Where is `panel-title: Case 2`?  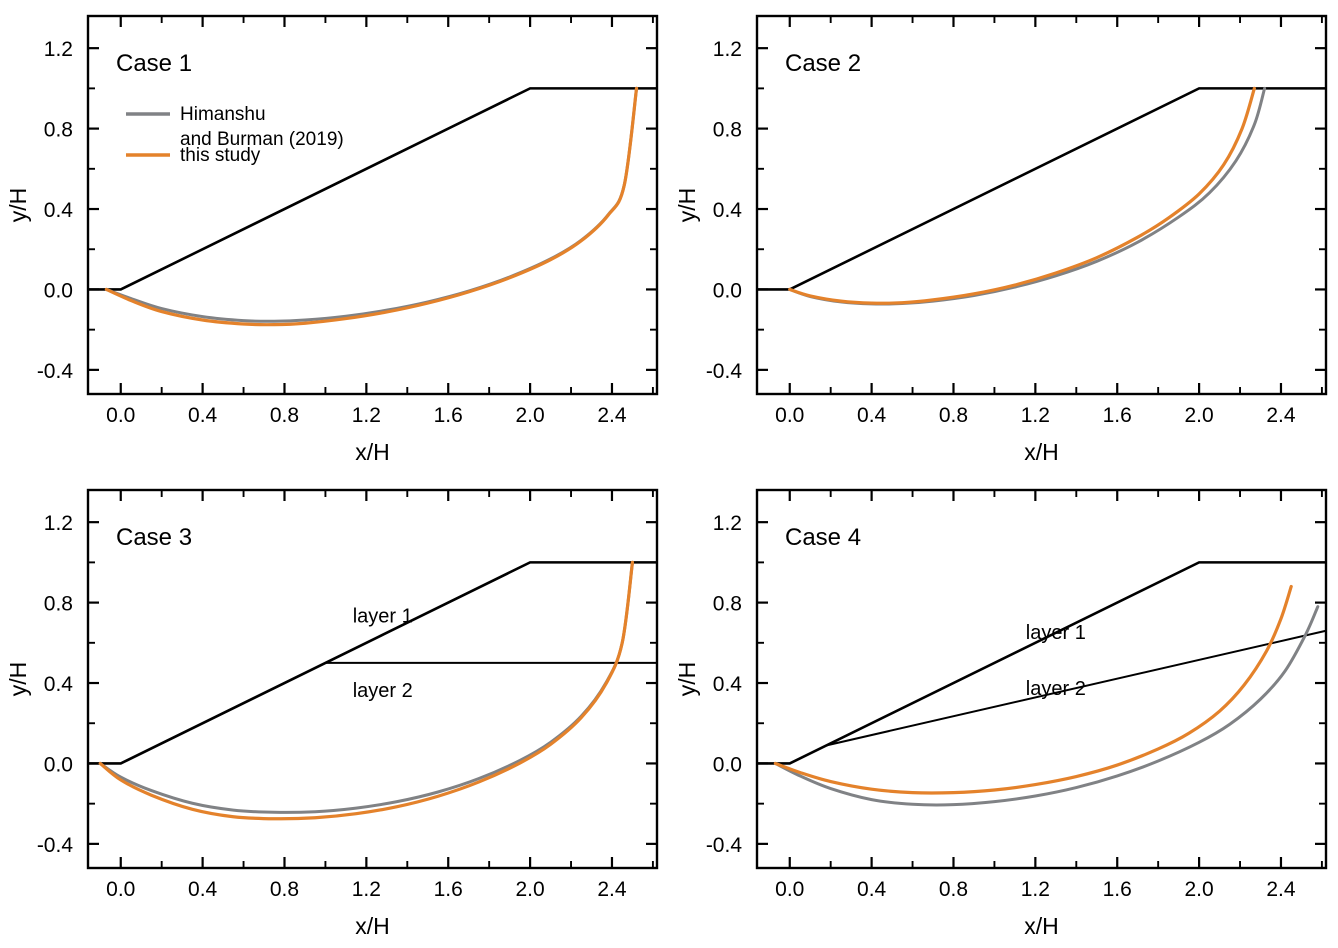
panel-title: Case 2 is located at coordinates (823, 63).